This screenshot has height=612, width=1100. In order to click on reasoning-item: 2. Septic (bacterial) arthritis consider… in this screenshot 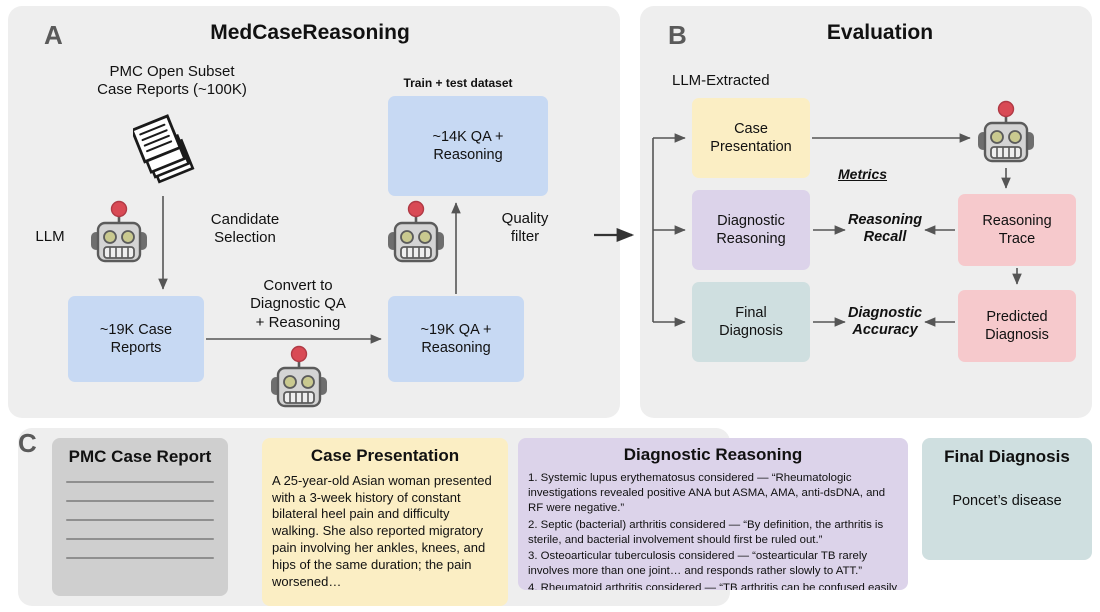, I will do `click(706, 532)`.